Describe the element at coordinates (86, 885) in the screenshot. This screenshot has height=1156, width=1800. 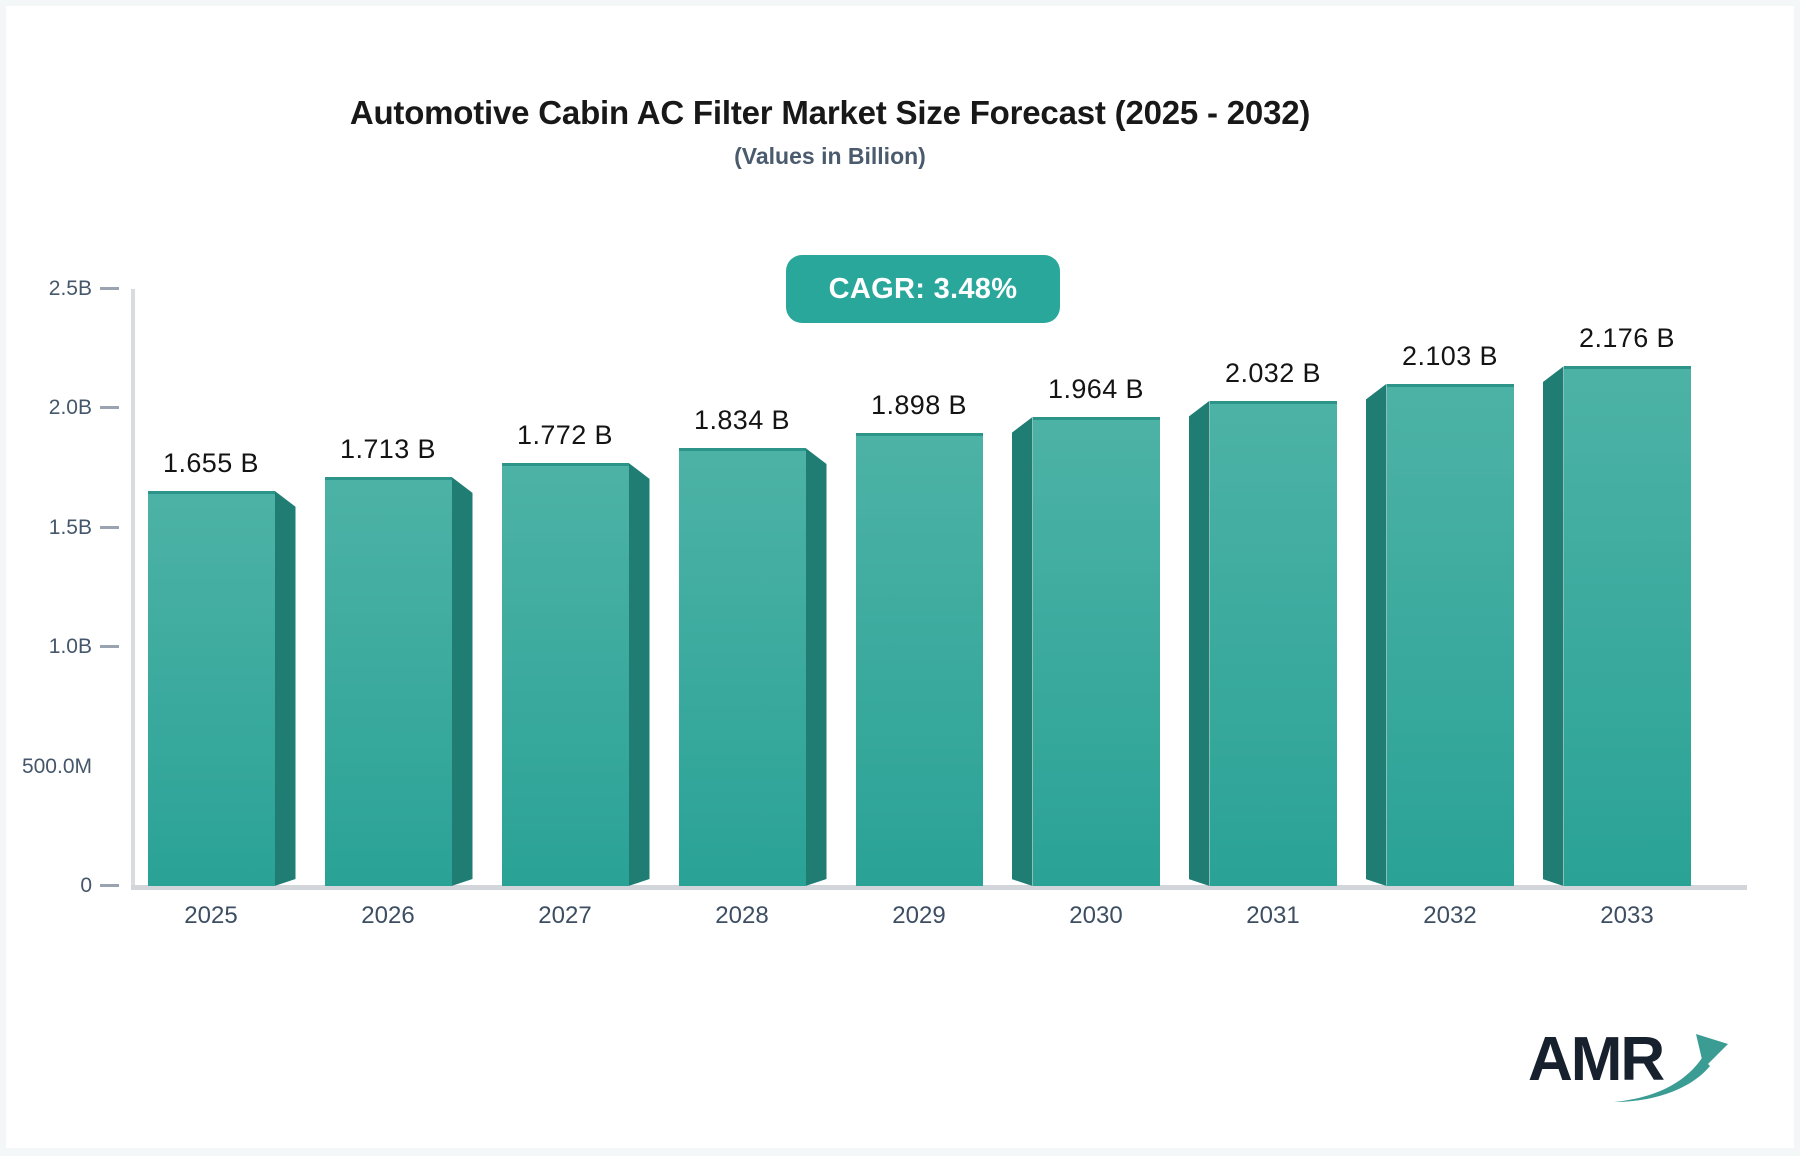
I see `y-axis-tick-label: 0` at that location.